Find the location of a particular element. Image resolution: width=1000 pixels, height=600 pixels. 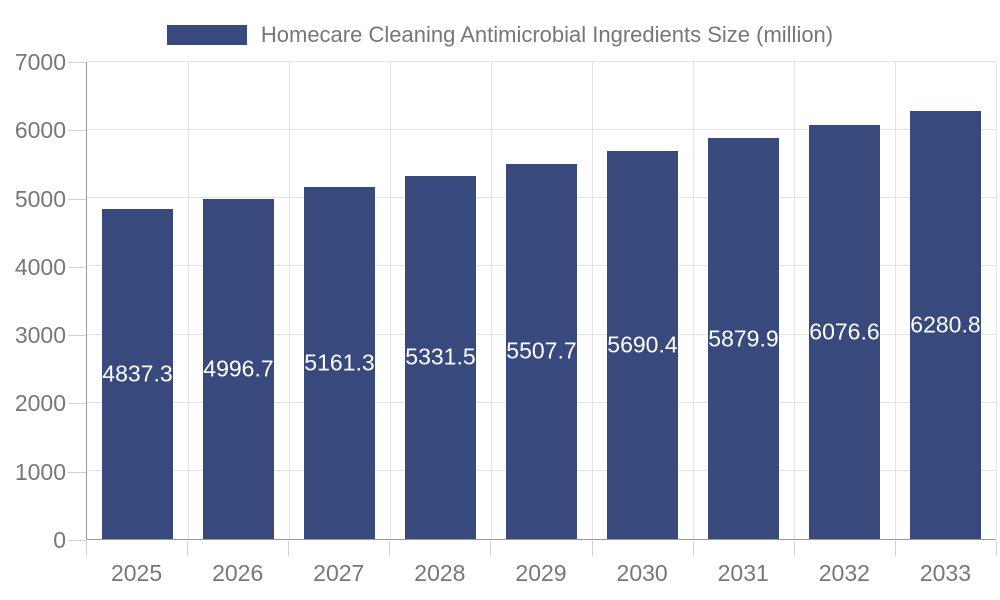

category-band: 5879.9 is located at coordinates (743, 300).